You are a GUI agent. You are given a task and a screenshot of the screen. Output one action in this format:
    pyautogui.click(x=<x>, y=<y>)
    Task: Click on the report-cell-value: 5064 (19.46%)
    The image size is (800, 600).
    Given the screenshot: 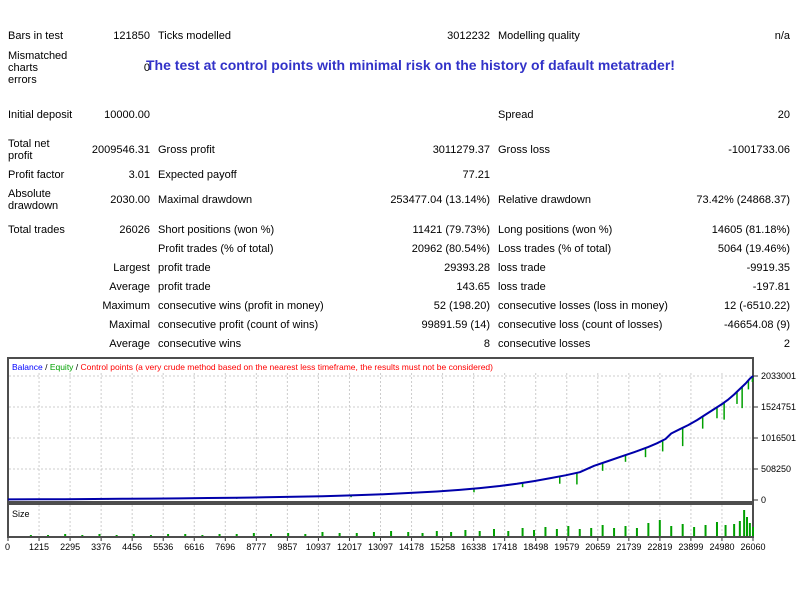 What is the action you would take?
    pyautogui.click(x=753, y=248)
    